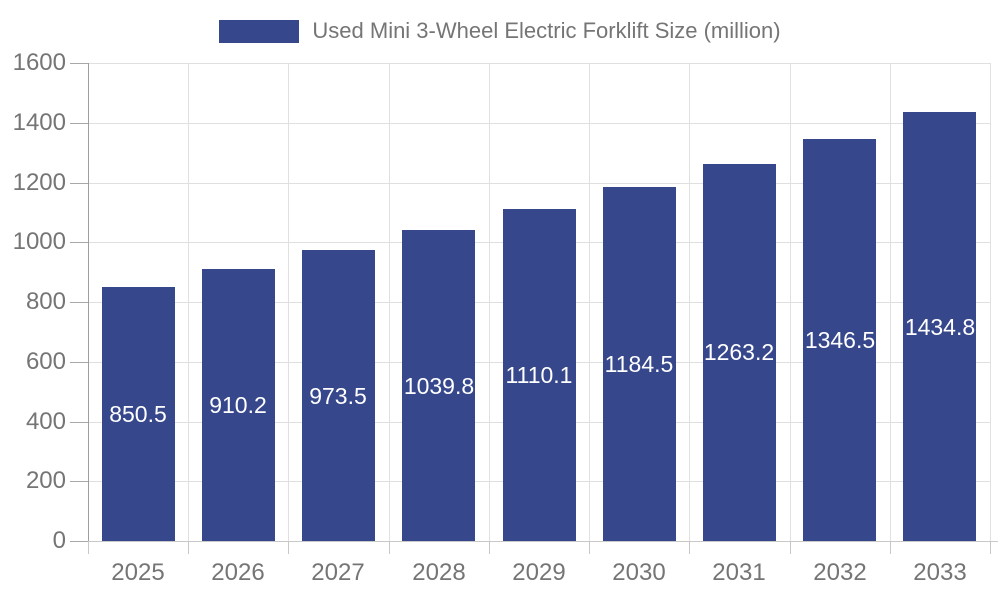 The image size is (1000, 600). I want to click on bar-value-label: 1263.2, so click(739, 352).